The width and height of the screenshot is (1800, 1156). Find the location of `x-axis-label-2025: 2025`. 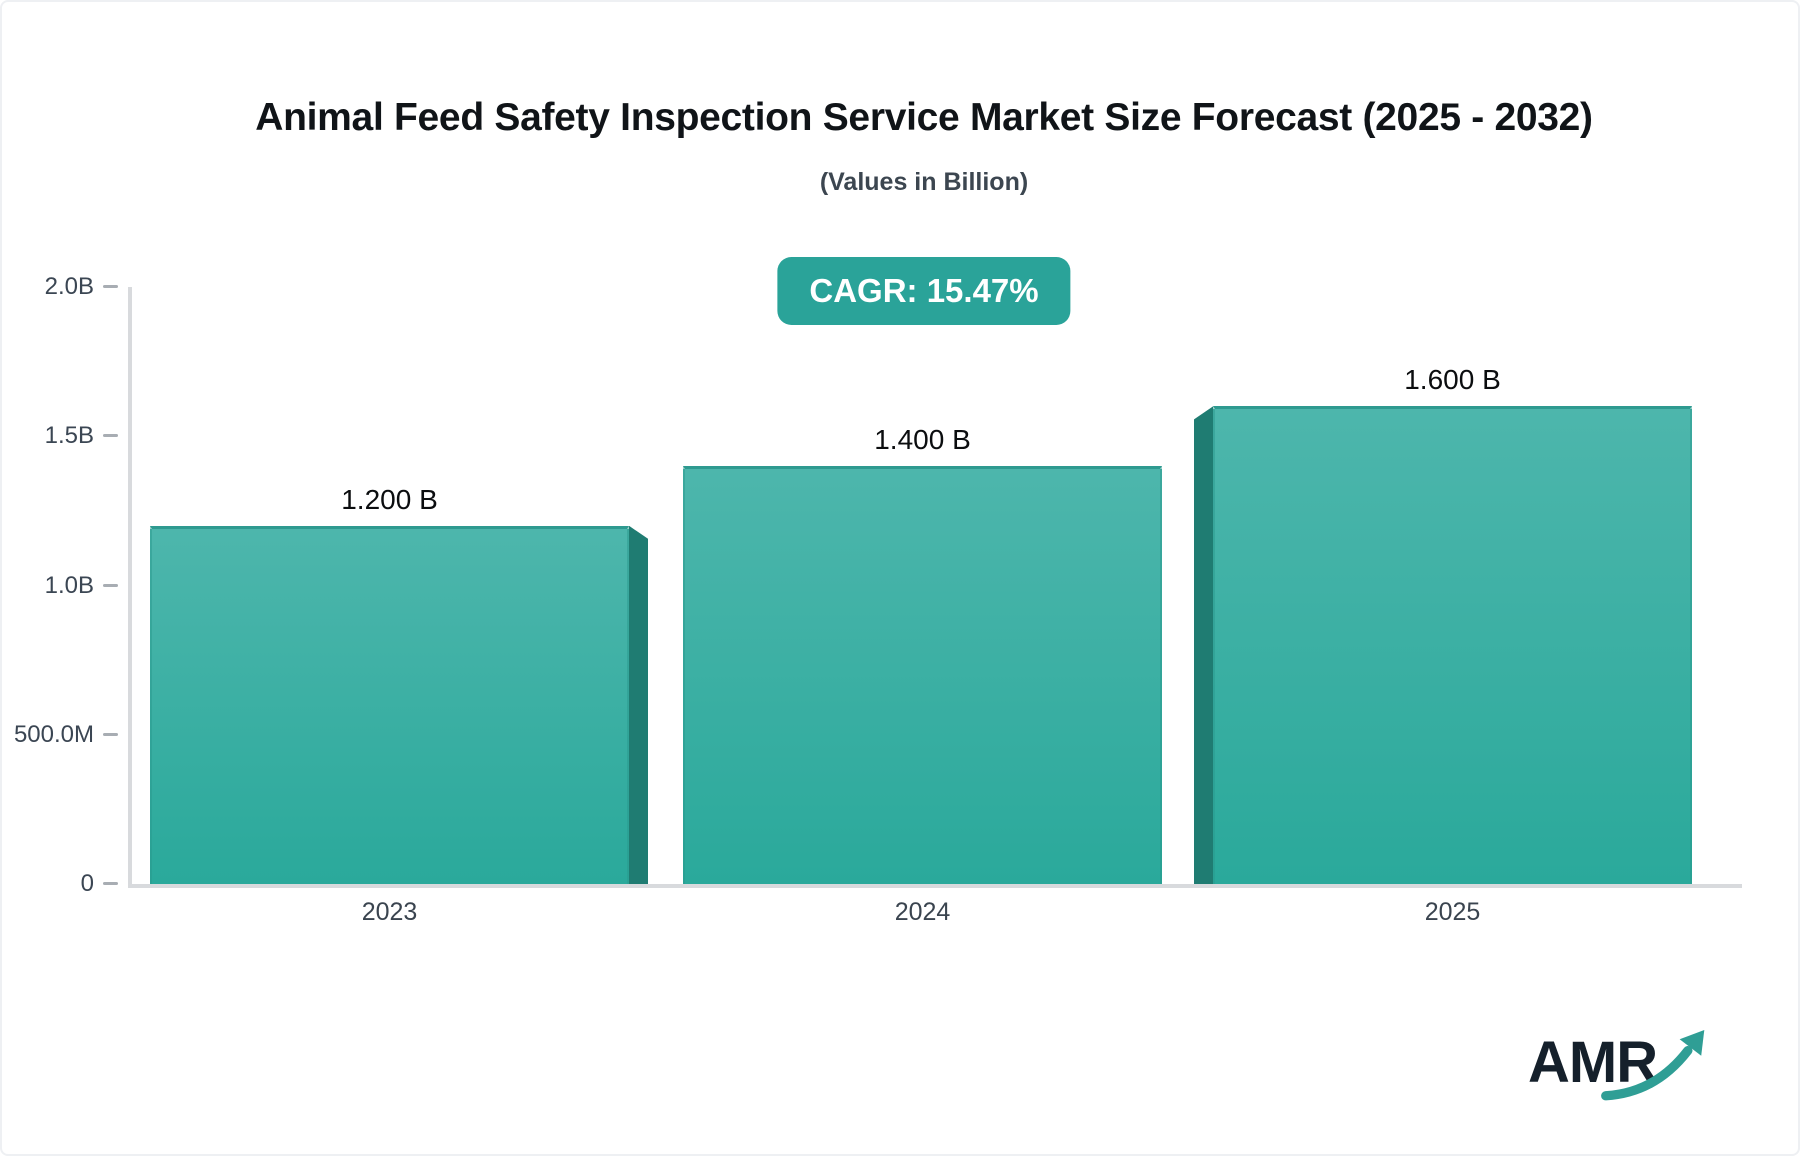

x-axis-label-2025: 2025 is located at coordinates (1452, 912).